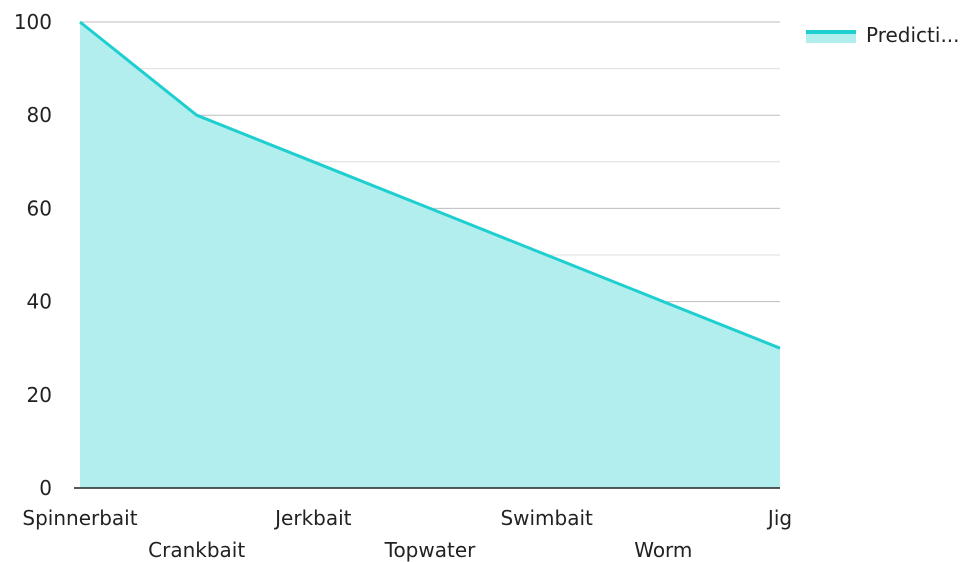 Image resolution: width=975 pixels, height=562 pixels. I want to click on x-tick-label: Jig, so click(779, 518).